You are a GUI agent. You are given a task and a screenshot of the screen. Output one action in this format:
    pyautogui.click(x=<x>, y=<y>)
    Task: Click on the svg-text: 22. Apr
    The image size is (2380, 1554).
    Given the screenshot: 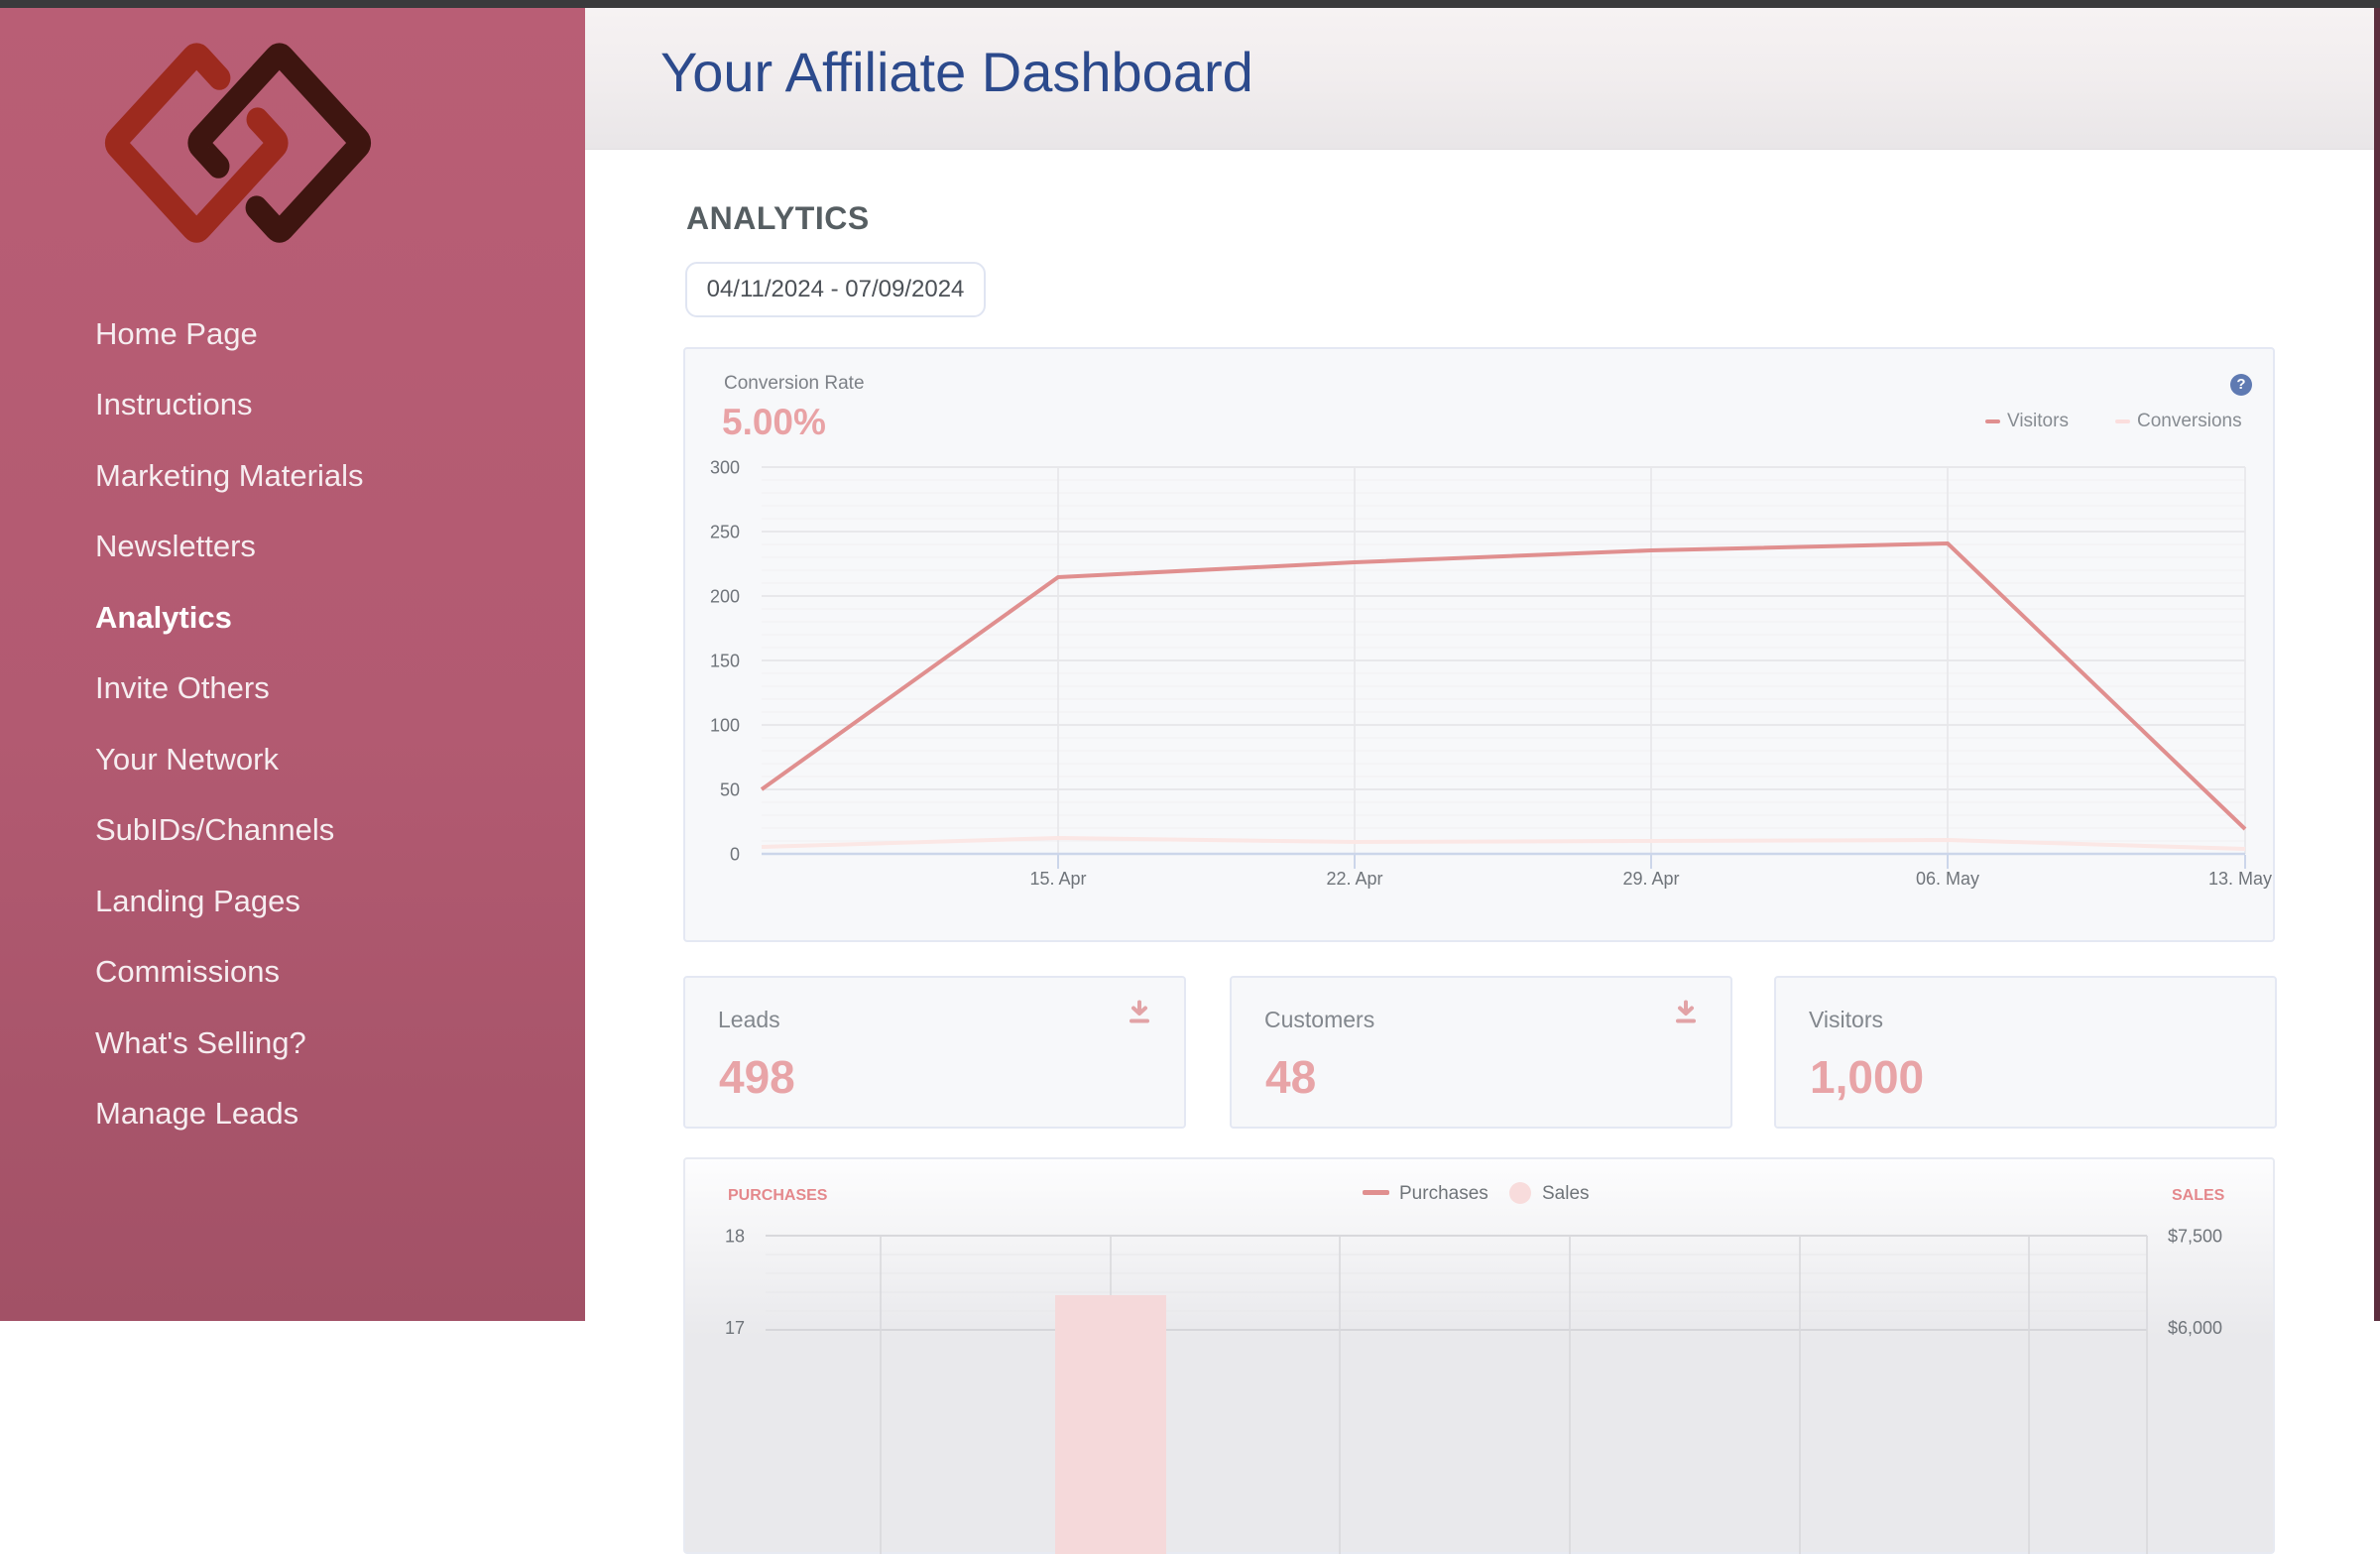 What is the action you would take?
    pyautogui.click(x=1354, y=879)
    